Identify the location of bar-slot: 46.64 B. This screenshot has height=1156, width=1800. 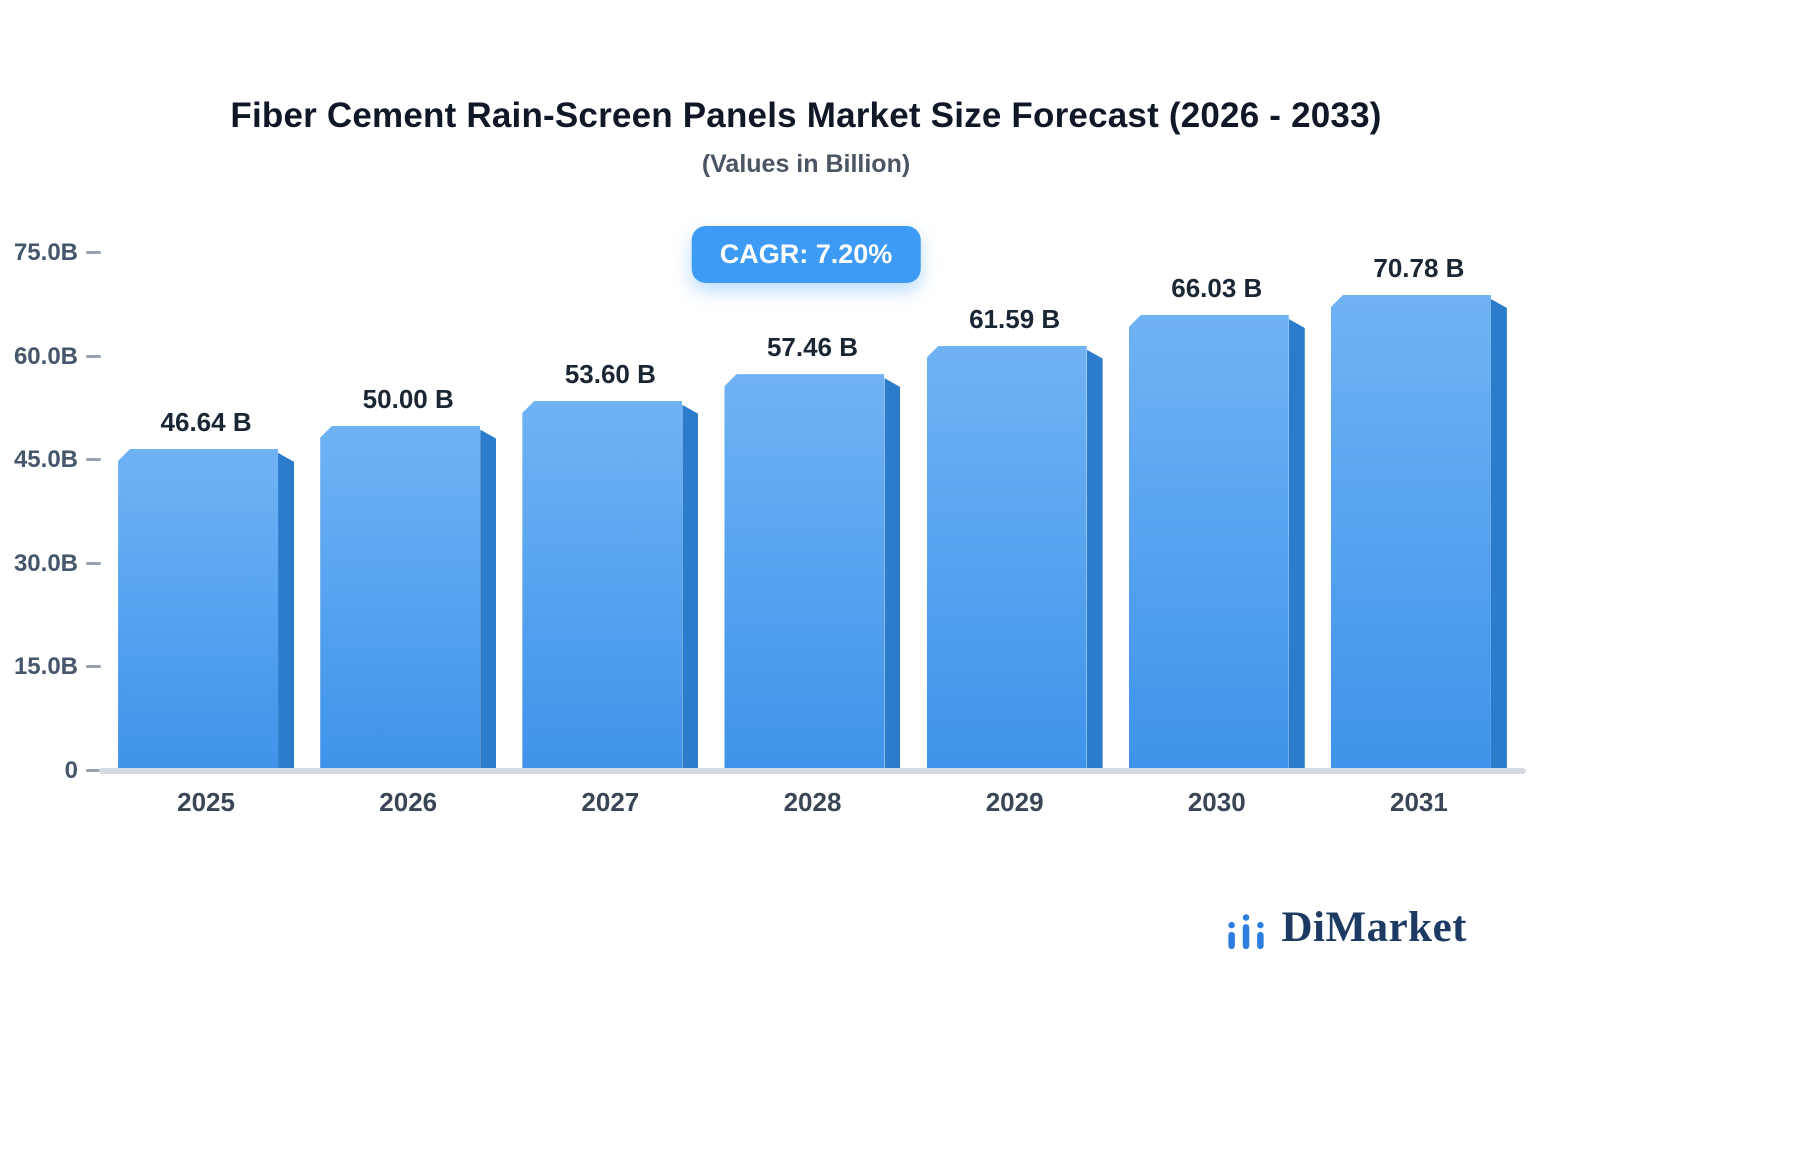
(206, 512).